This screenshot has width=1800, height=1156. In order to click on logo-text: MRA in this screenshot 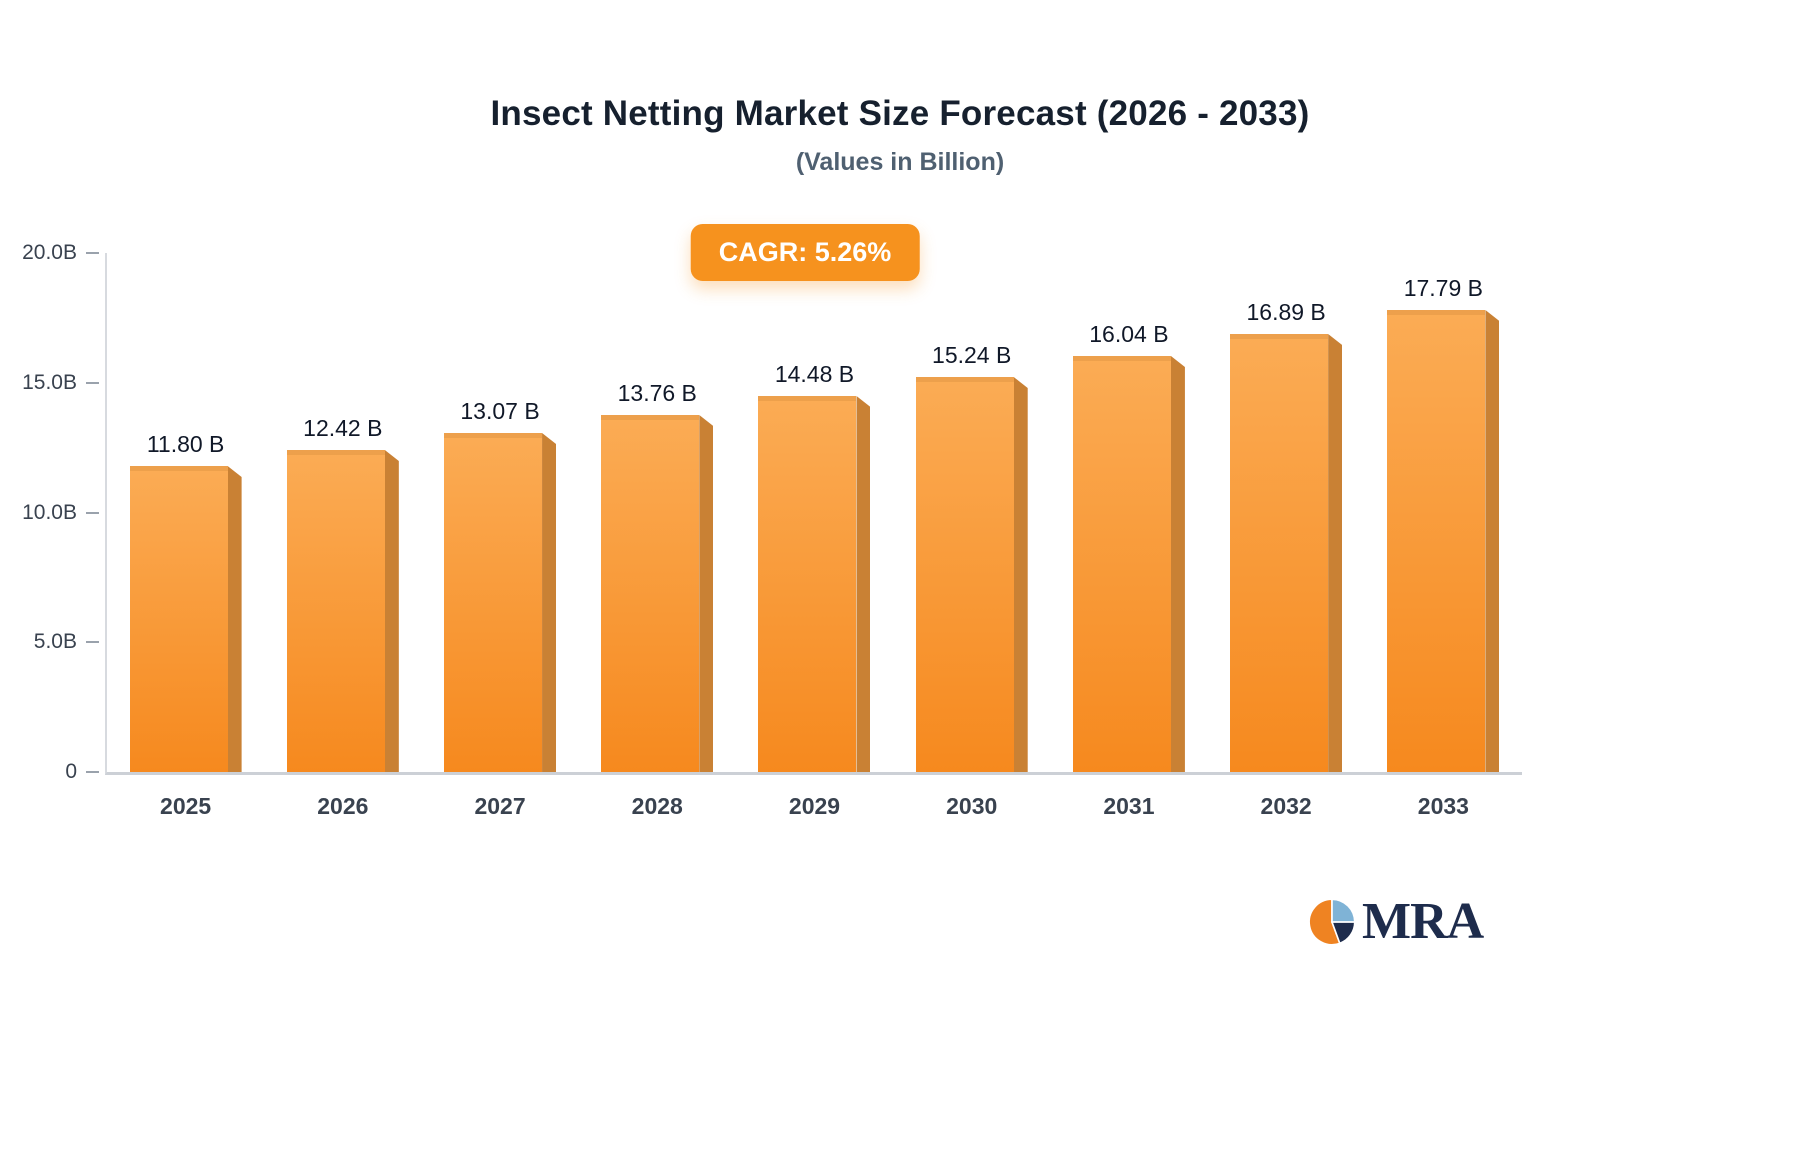, I will do `click(1423, 921)`.